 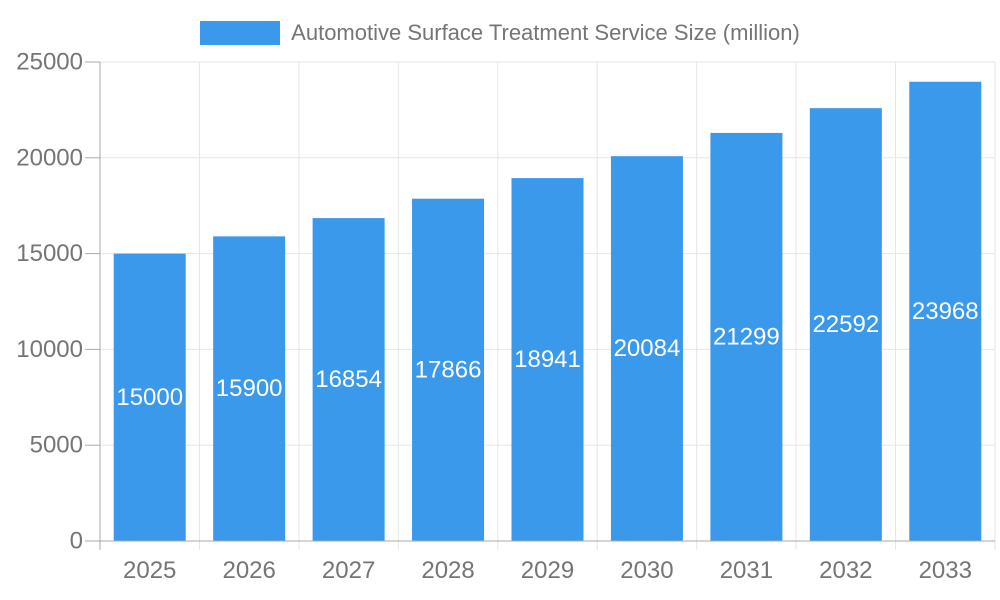 I want to click on bar-value-label: 16854, so click(x=348, y=379).